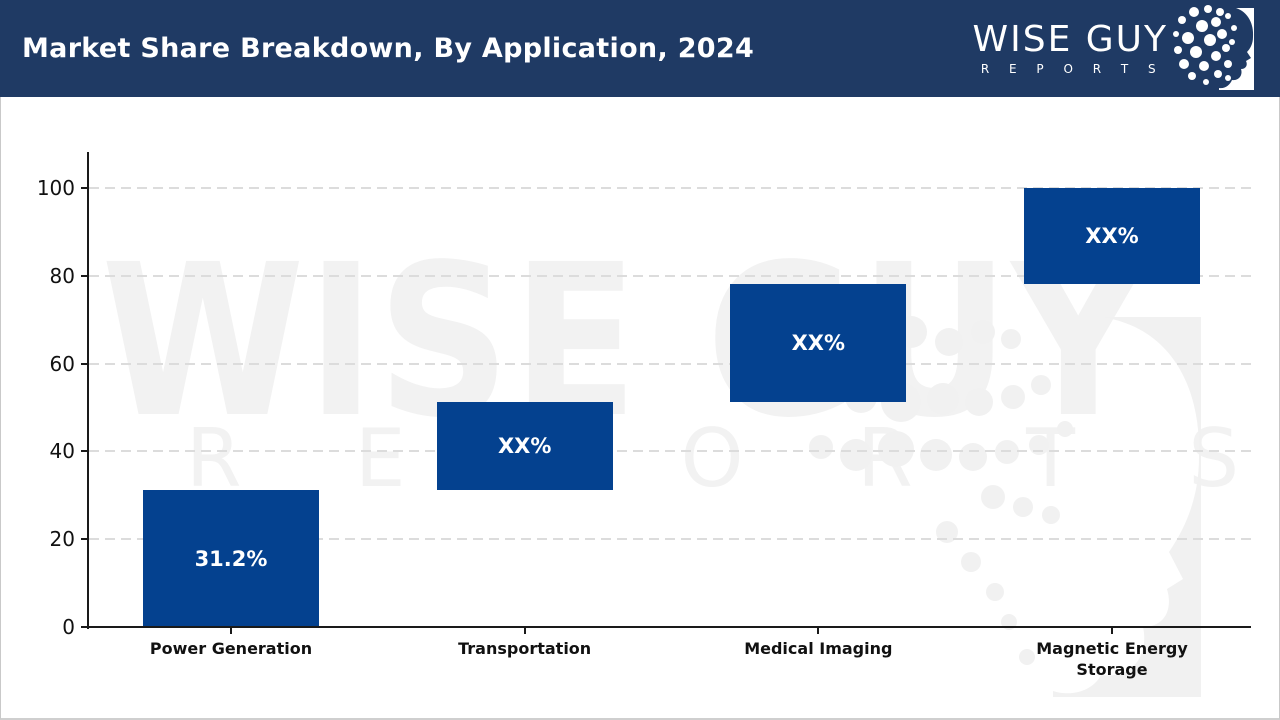 This screenshot has width=1280, height=720. Describe the element at coordinates (1072, 68) in the screenshot. I see `logo-subtitle: R E P O R T S` at that location.